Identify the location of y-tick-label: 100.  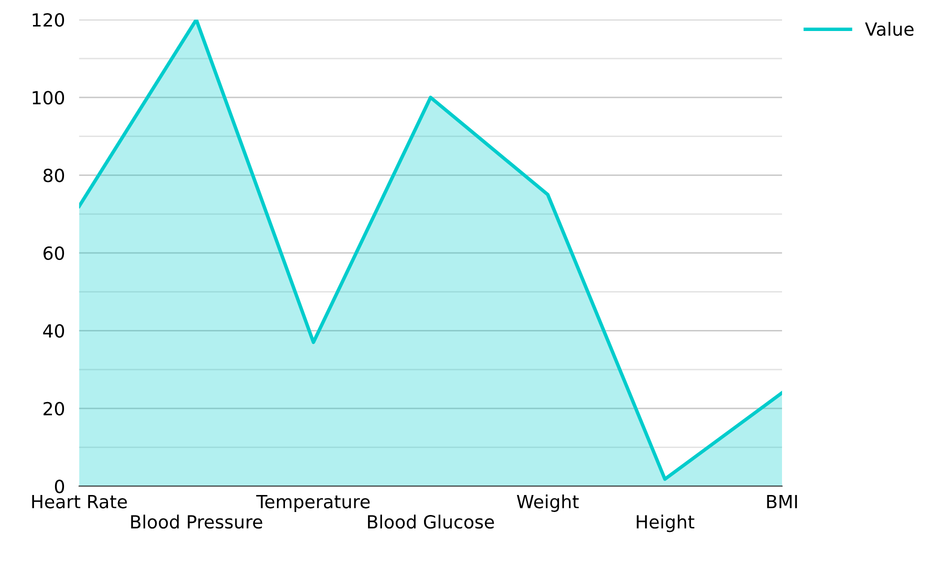
(48, 97).